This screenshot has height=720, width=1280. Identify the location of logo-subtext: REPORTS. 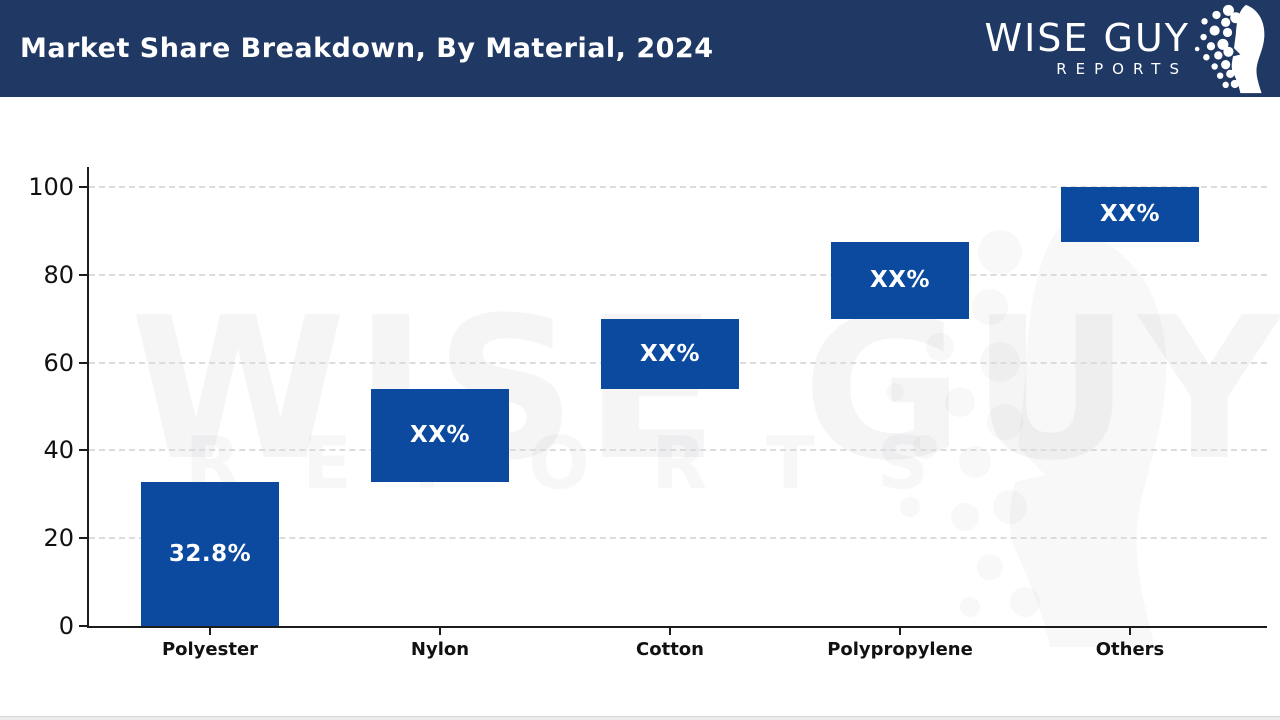
(1122, 69).